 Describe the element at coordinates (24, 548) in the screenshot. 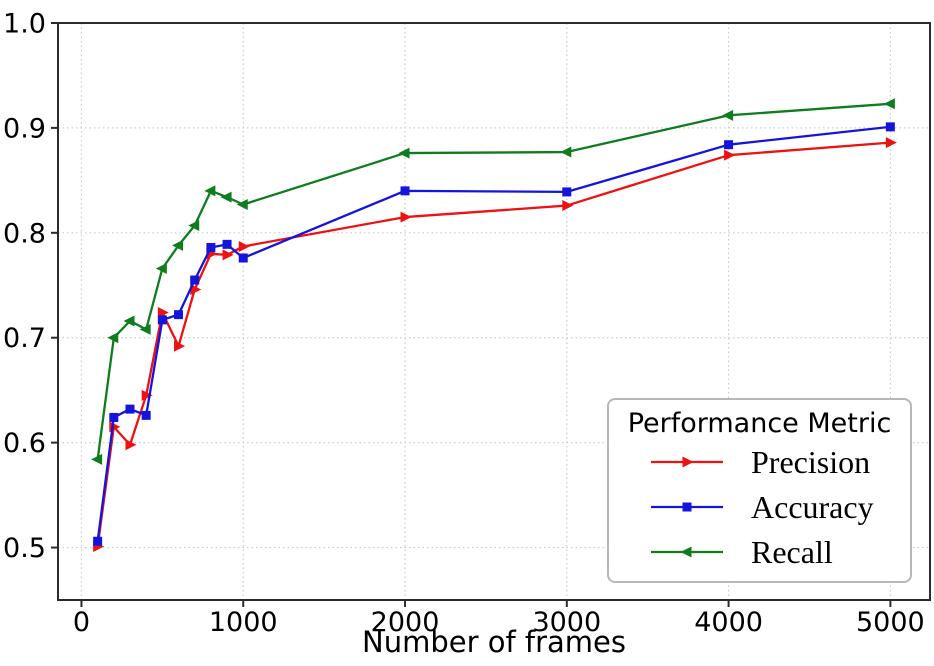

I see `y-tick-label: 0.5` at that location.